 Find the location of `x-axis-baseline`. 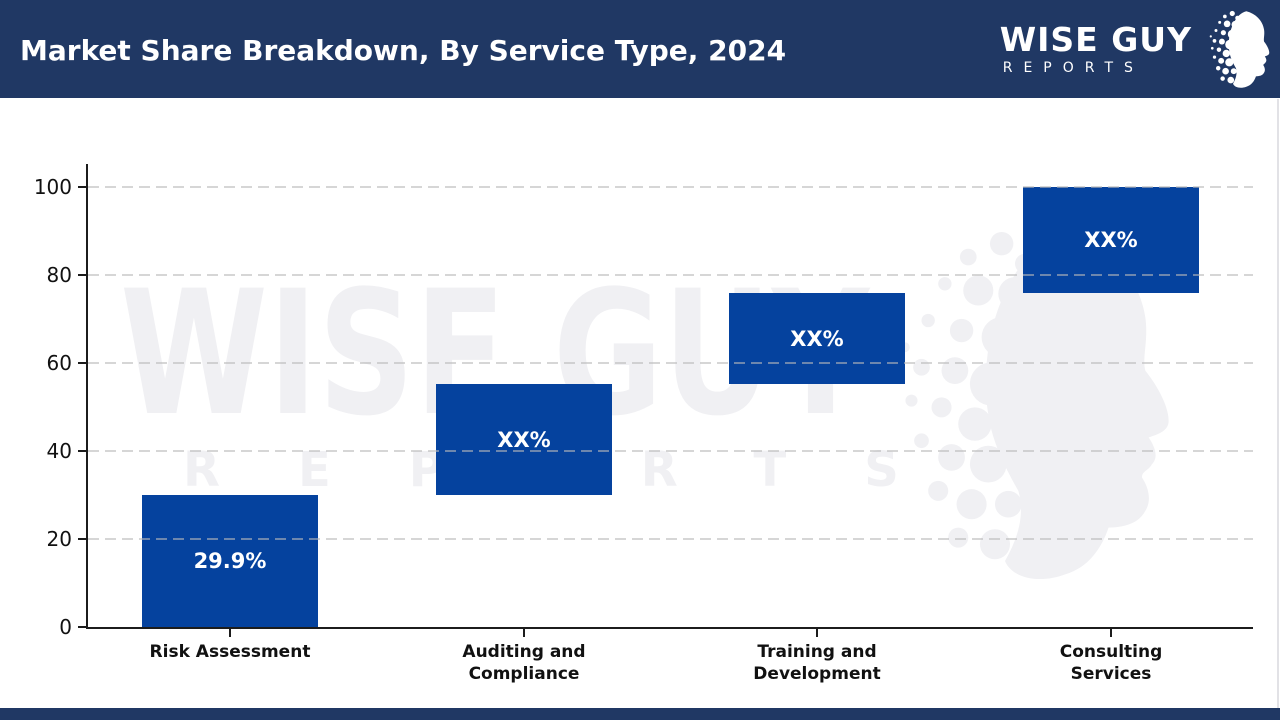

x-axis-baseline is located at coordinates (669, 628).